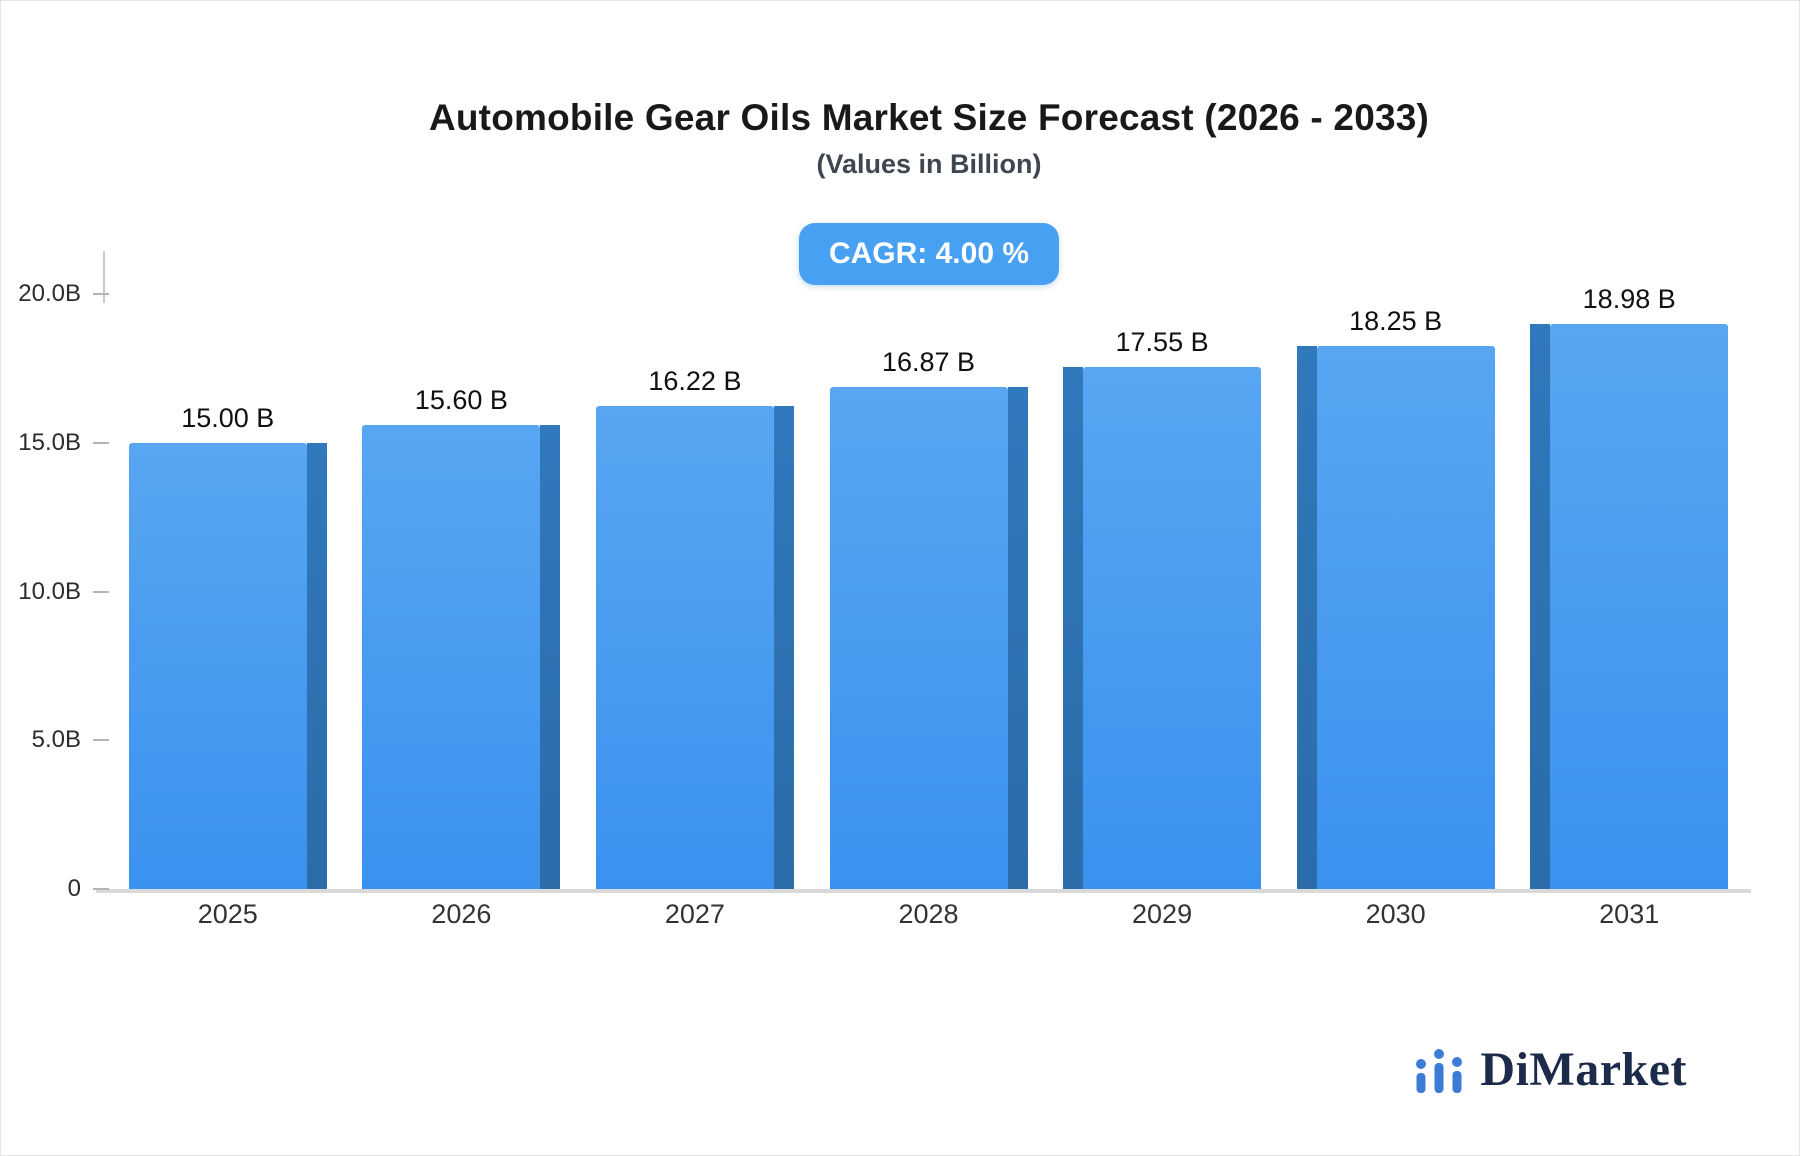 The image size is (1800, 1156). Describe the element at coordinates (49, 442) in the screenshot. I see `y-axis-tick-label: 15.0B` at that location.